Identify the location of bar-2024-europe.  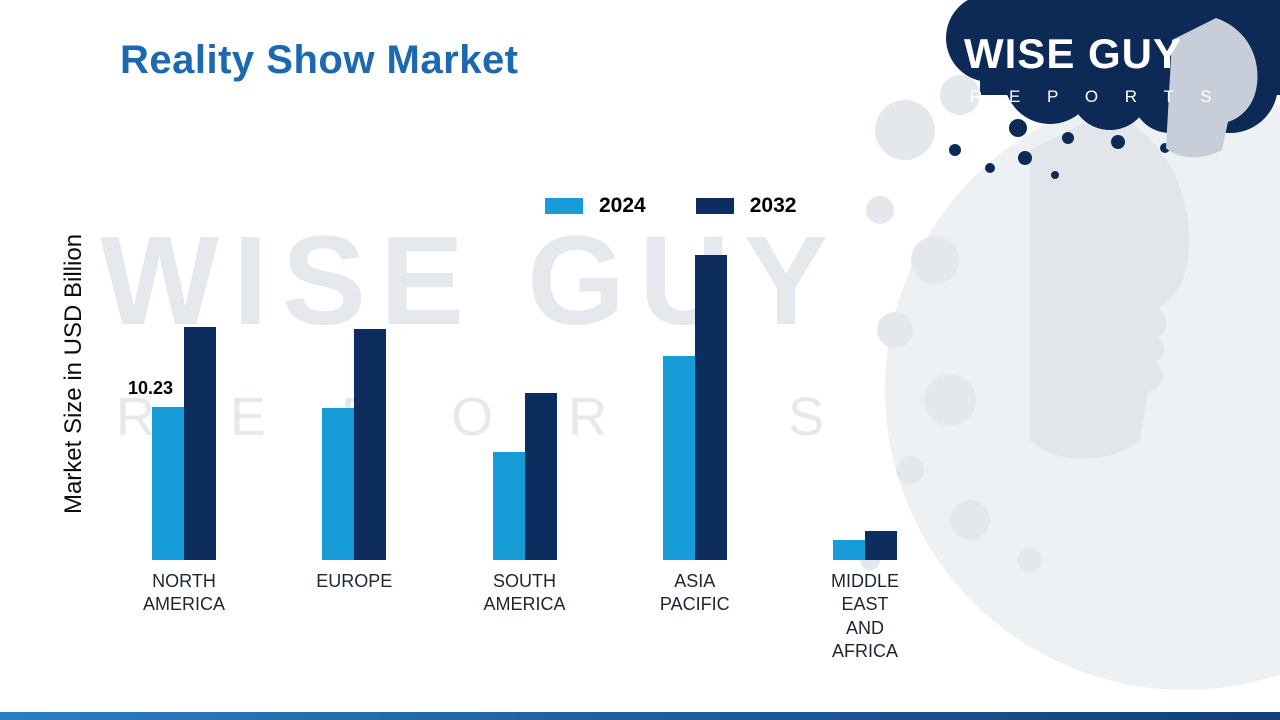
(338, 484).